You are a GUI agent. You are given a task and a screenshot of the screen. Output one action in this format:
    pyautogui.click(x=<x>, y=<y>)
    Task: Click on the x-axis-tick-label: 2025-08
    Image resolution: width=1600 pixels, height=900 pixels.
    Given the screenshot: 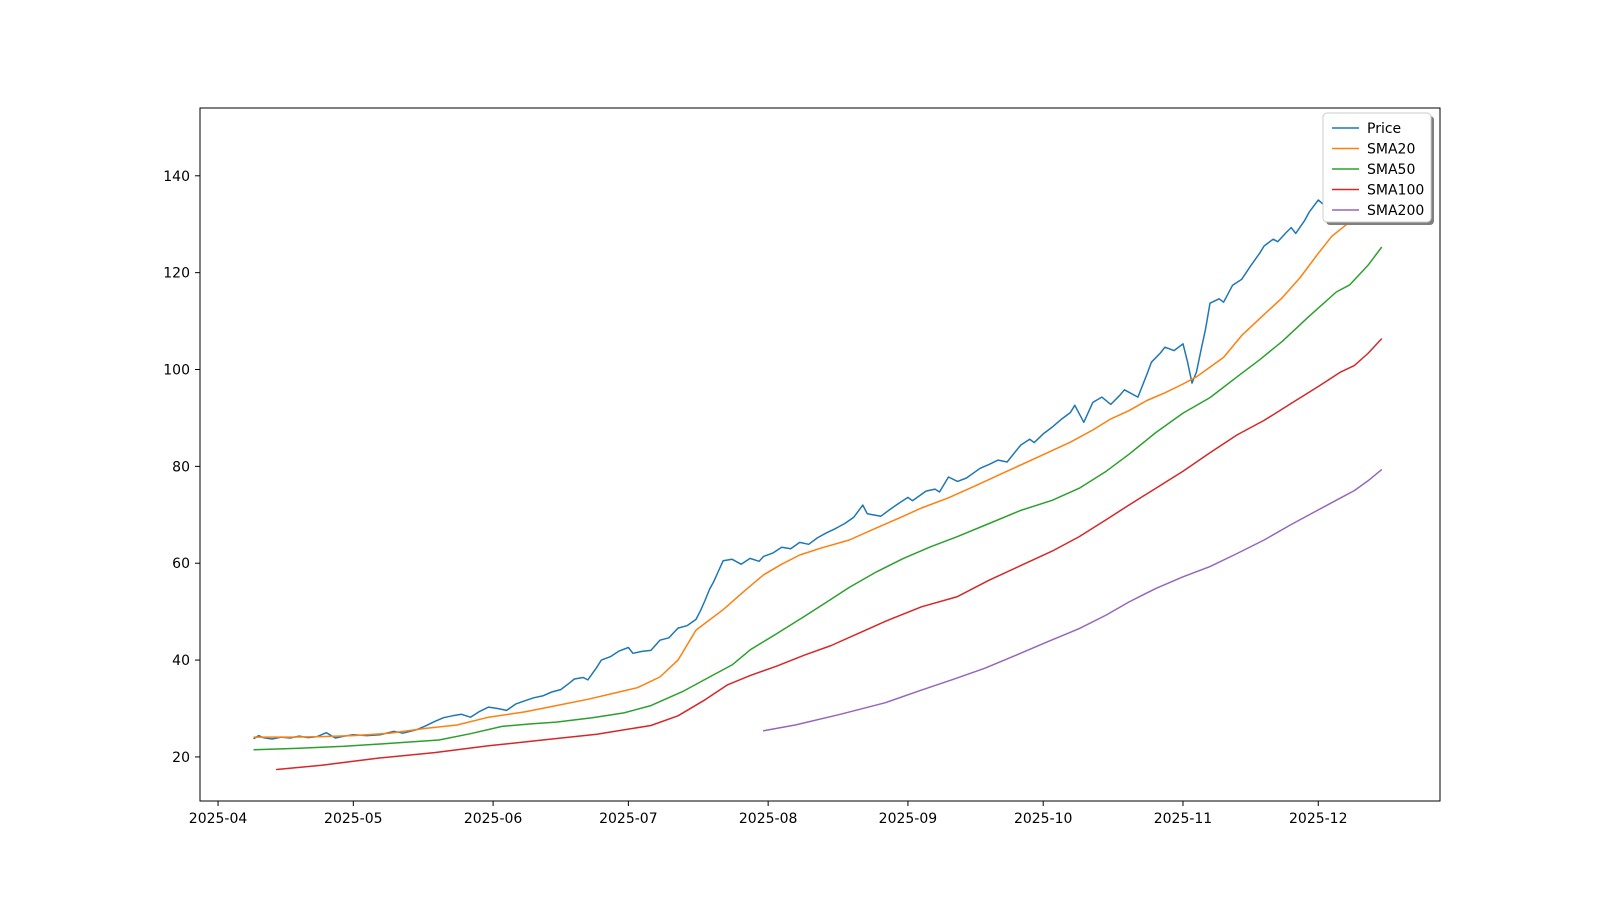 What is the action you would take?
    pyautogui.click(x=768, y=819)
    